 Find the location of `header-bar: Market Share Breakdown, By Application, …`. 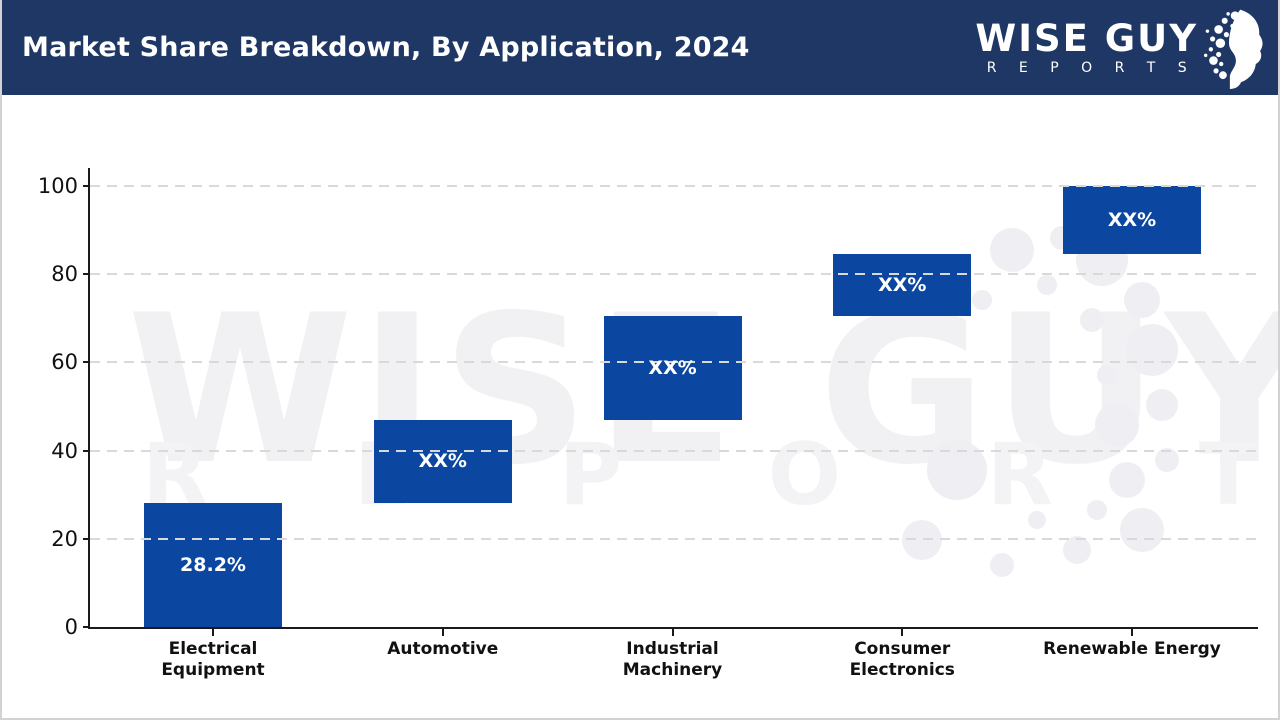

header-bar: Market Share Breakdown, By Application, … is located at coordinates (640, 47).